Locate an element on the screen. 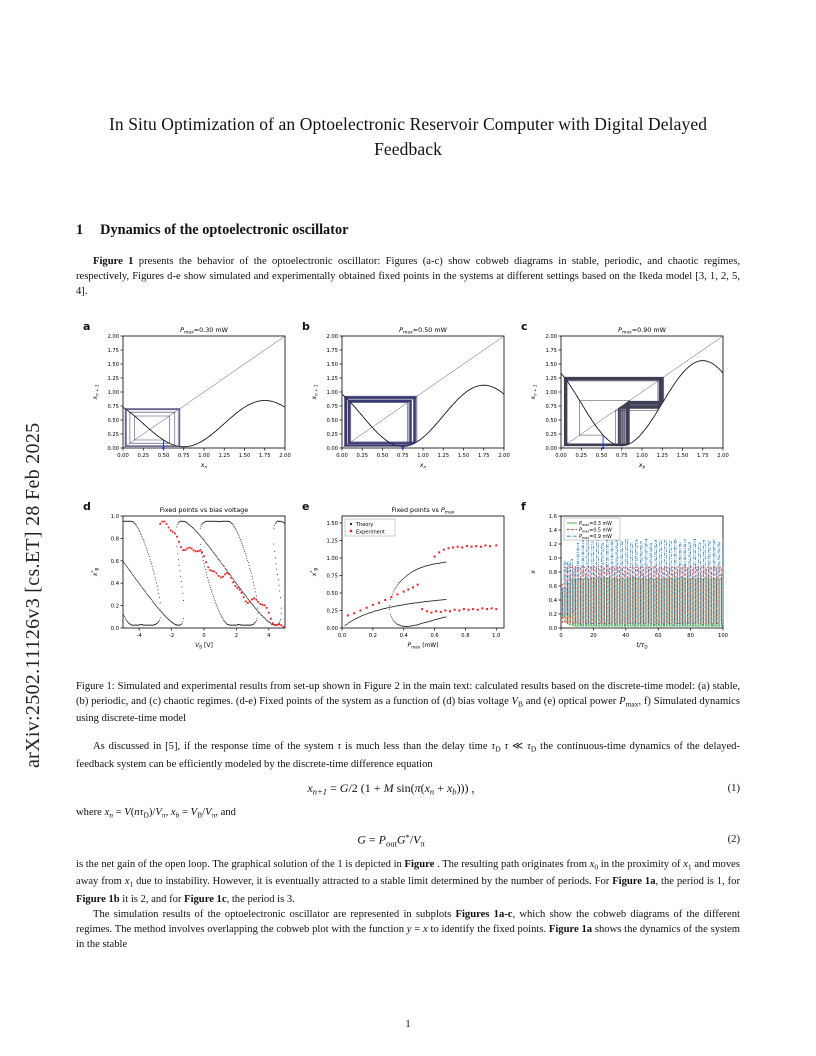  page-number: 1 is located at coordinates (408, 1024).